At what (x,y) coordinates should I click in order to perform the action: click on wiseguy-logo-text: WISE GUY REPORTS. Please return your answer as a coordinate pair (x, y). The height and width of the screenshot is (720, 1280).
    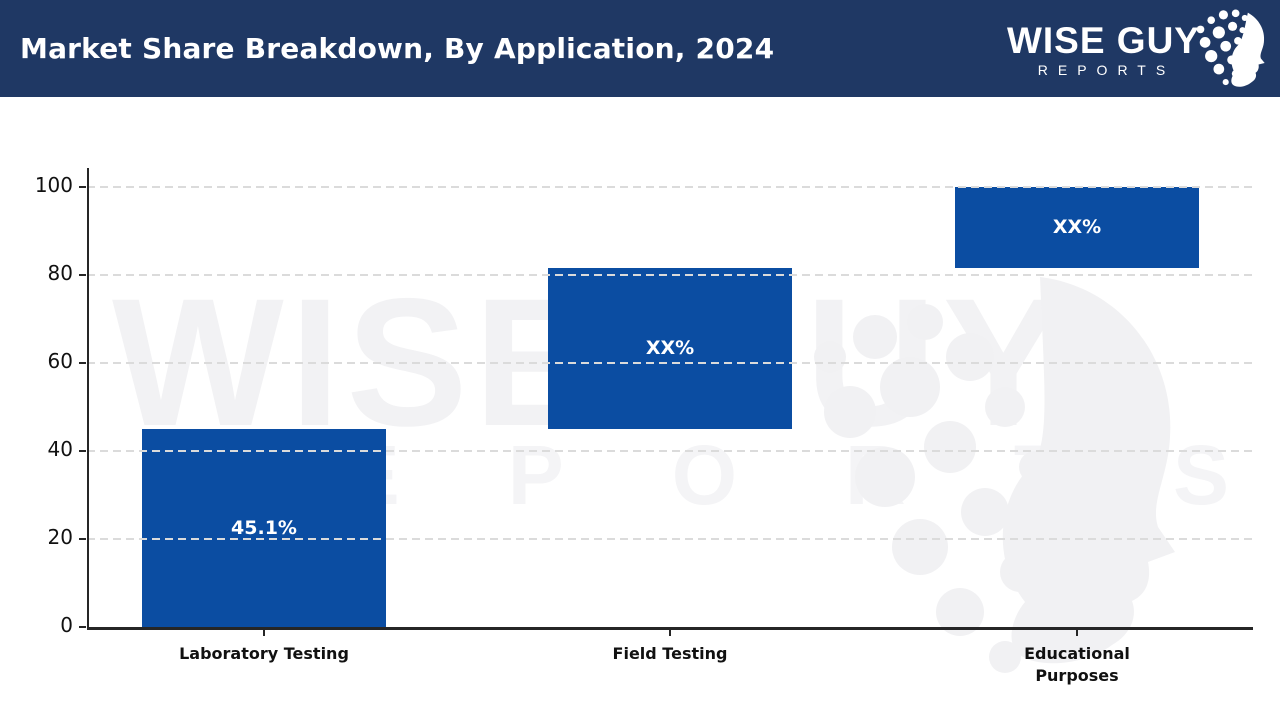
    Looking at the image, I should click on (1103, 49).